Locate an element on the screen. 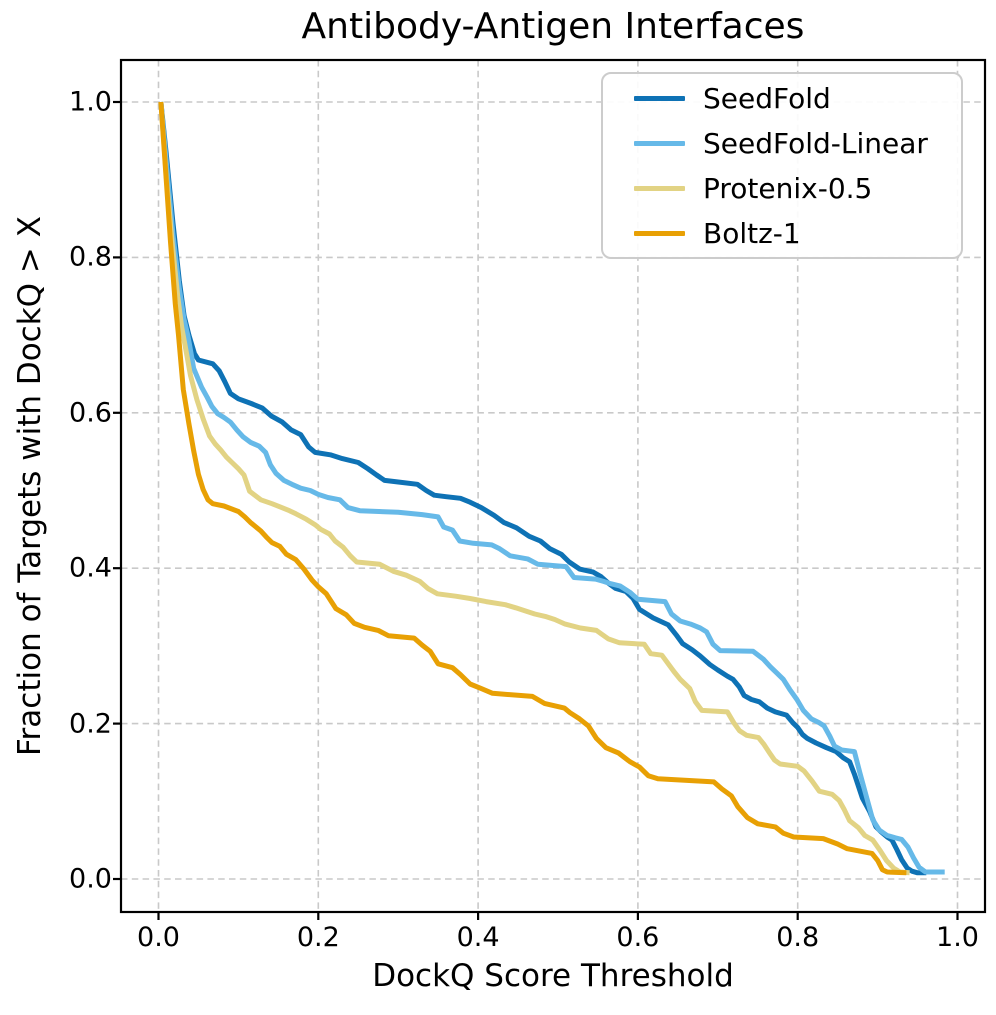 This screenshot has height=1015, width=996. legend-item: Boltz-1 is located at coordinates (782, 233).